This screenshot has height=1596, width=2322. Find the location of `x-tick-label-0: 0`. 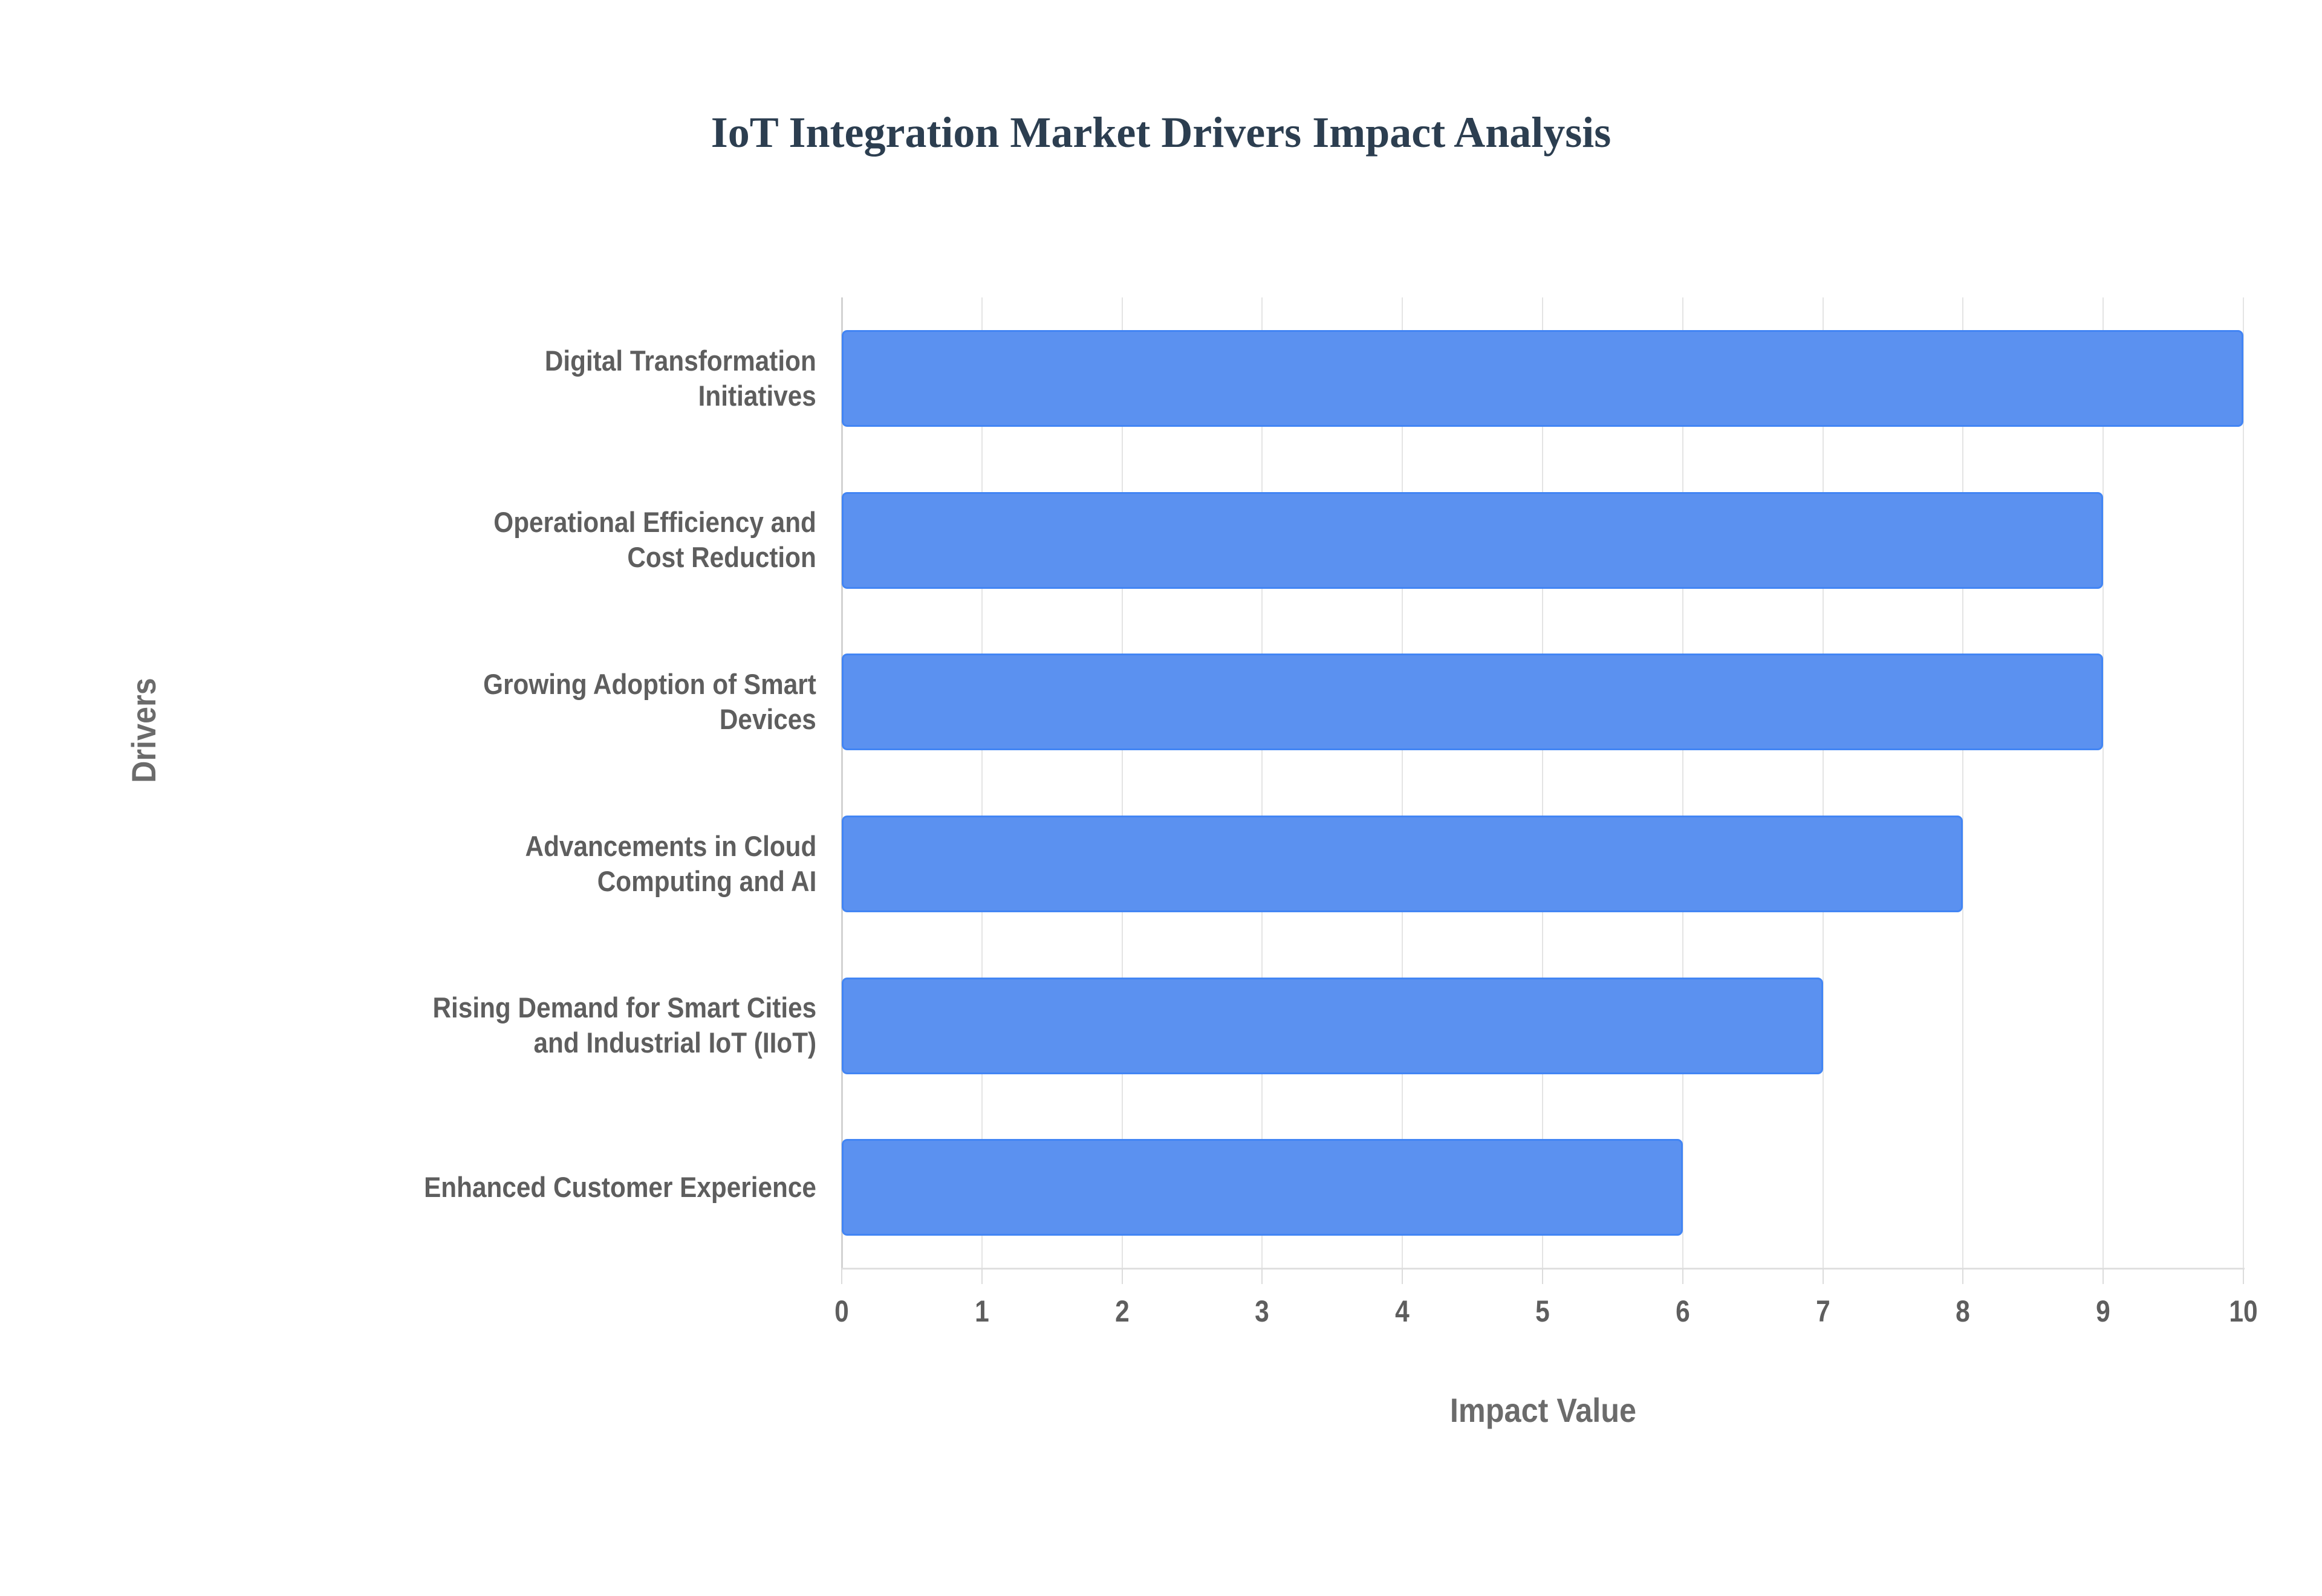

x-tick-label-0: 0 is located at coordinates (841, 1311).